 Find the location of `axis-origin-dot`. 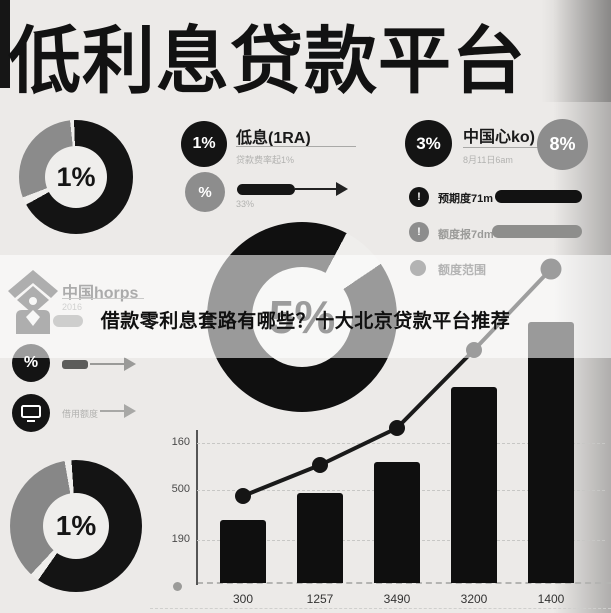

axis-origin-dot is located at coordinates (177, 586).